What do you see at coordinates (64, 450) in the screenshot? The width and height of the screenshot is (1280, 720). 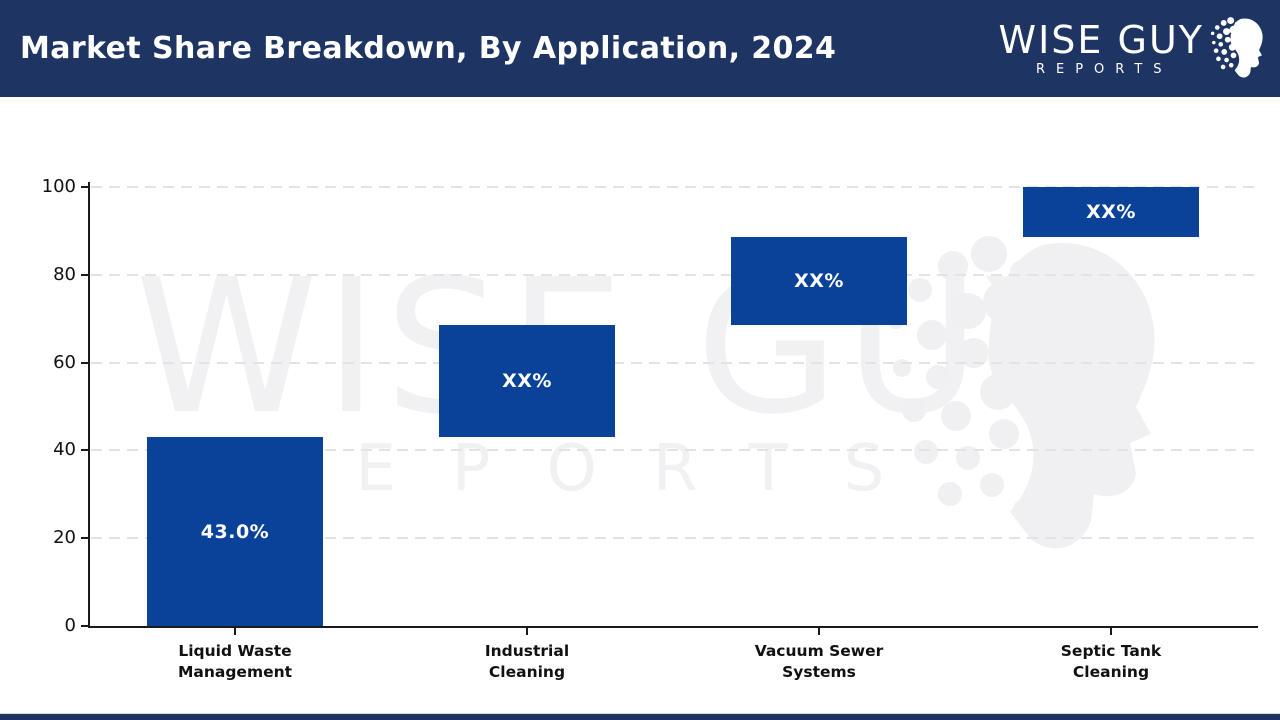 I see `y-tick-label-40: 40` at bounding box center [64, 450].